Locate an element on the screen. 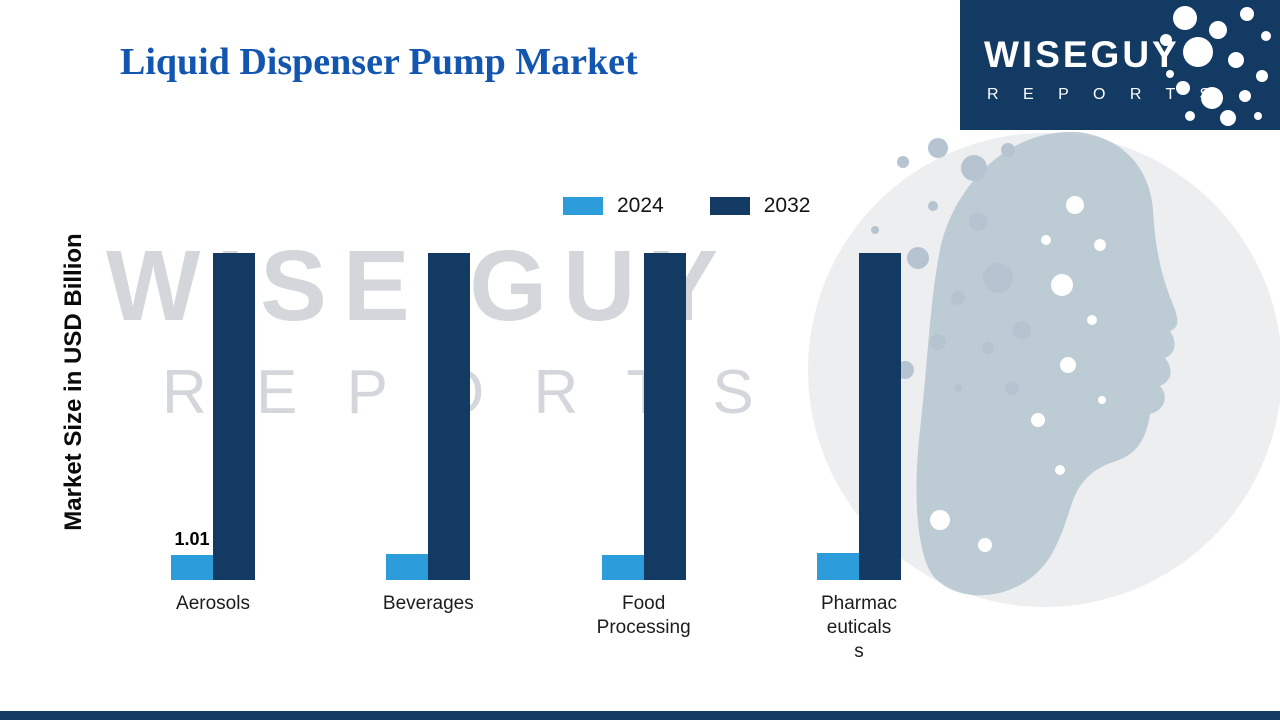  legend-label-2032: 2032 is located at coordinates (787, 205).